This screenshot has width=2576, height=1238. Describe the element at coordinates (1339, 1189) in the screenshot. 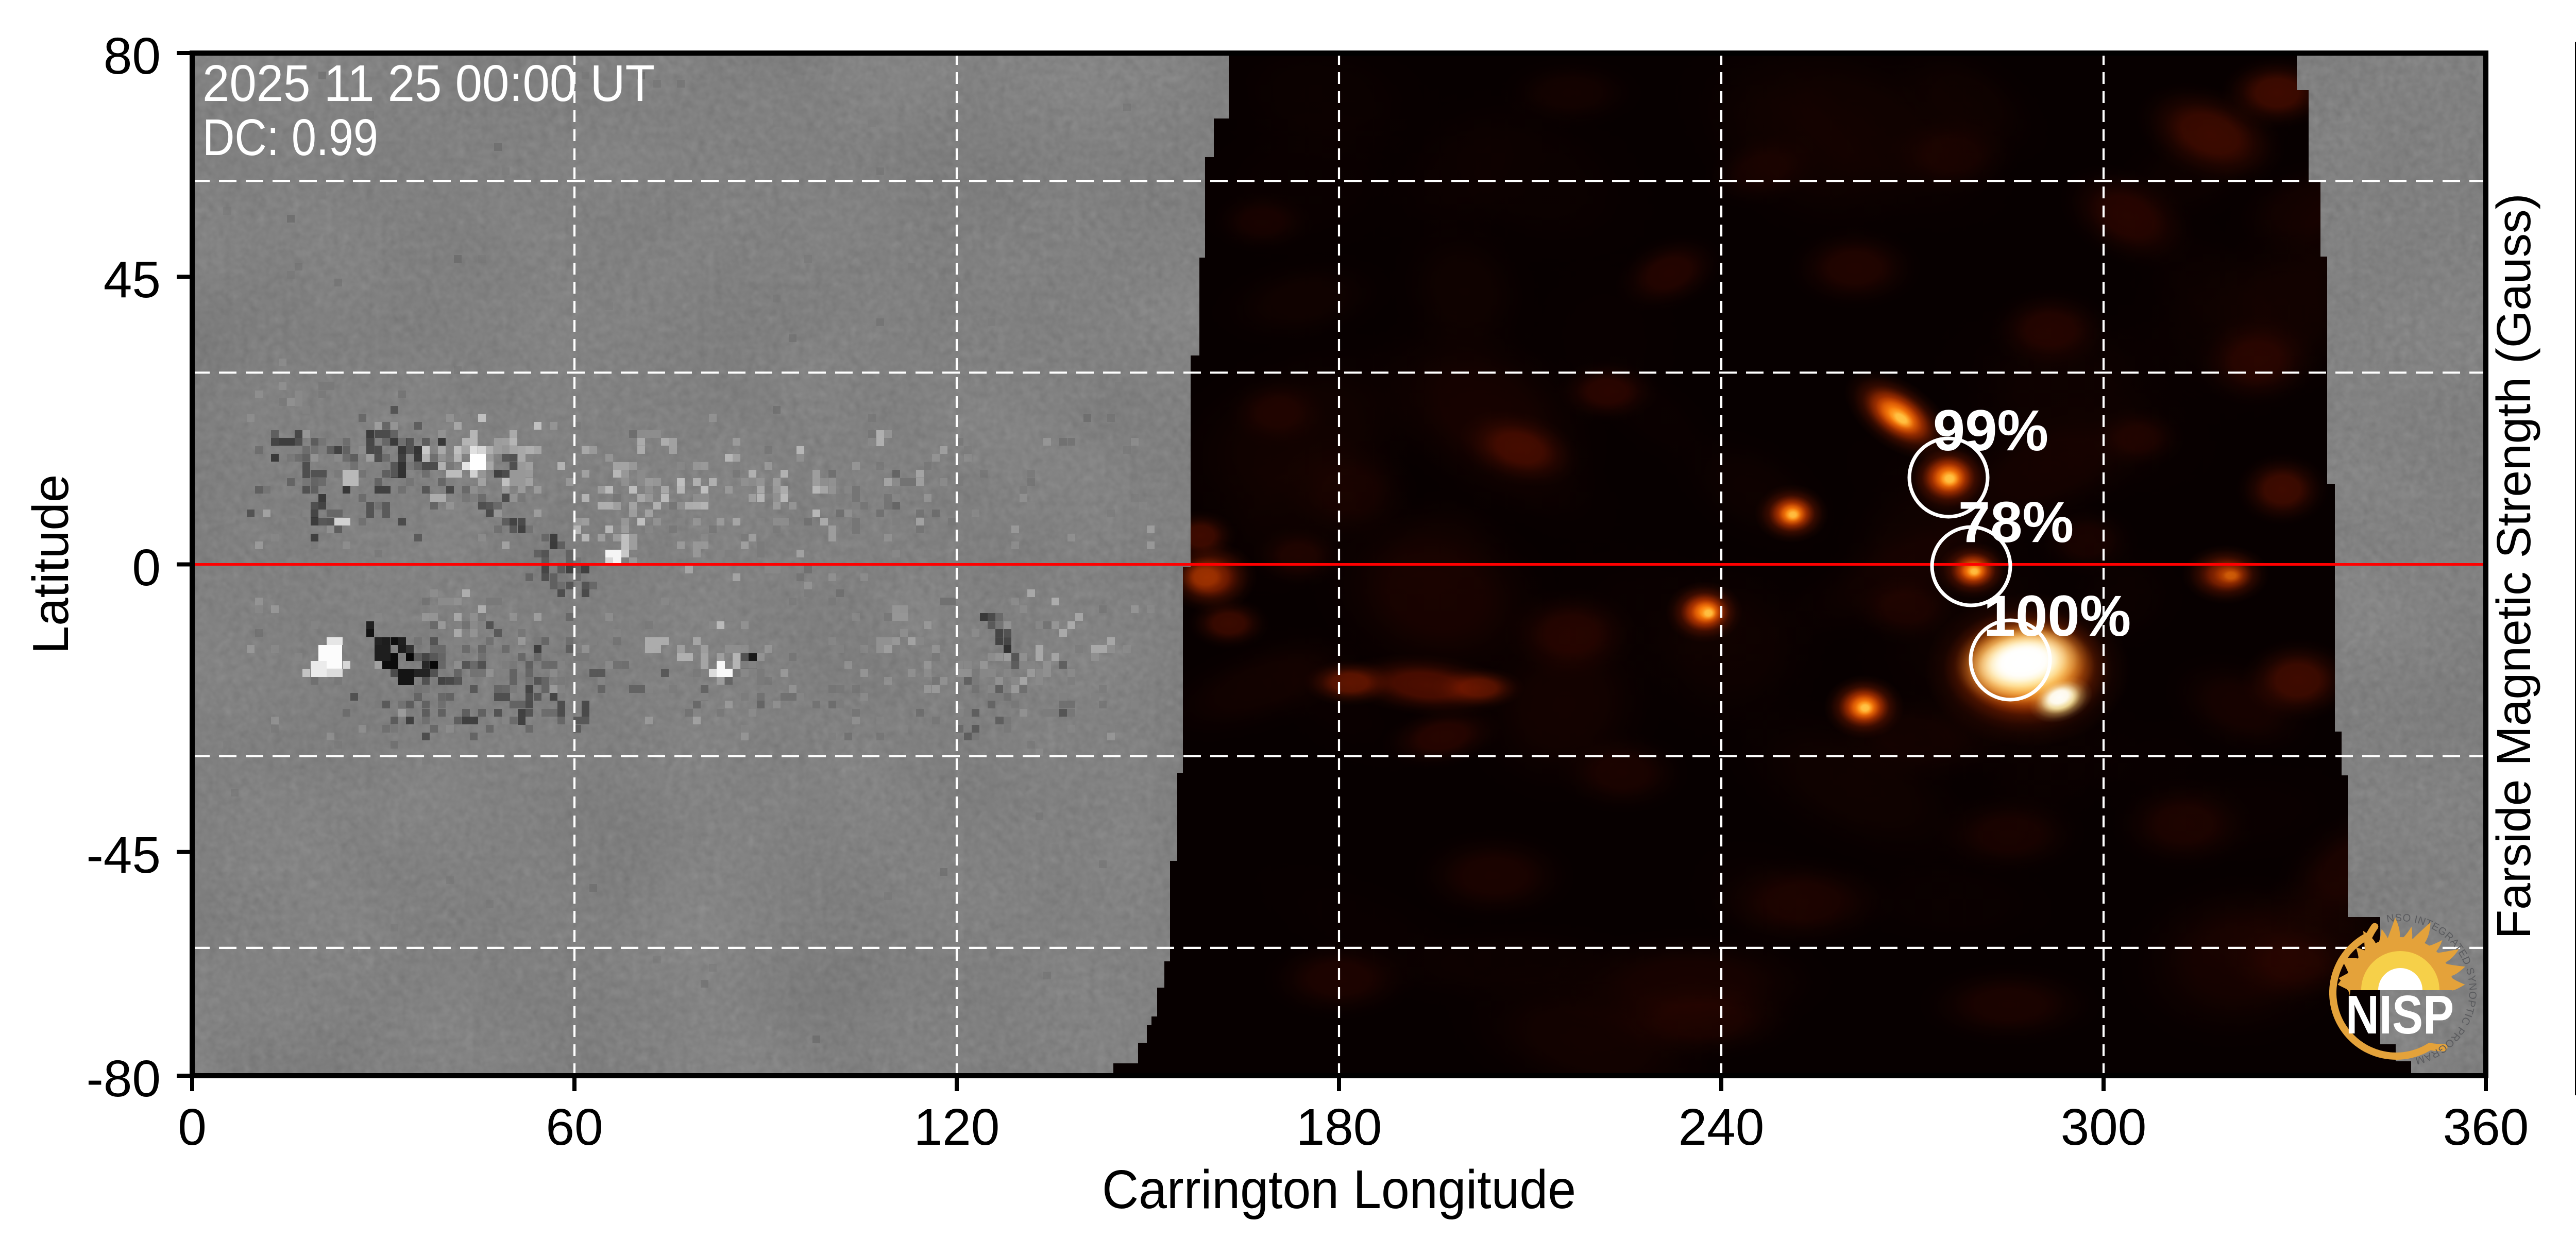

I see `svg-text: Carrington Longitude` at that location.